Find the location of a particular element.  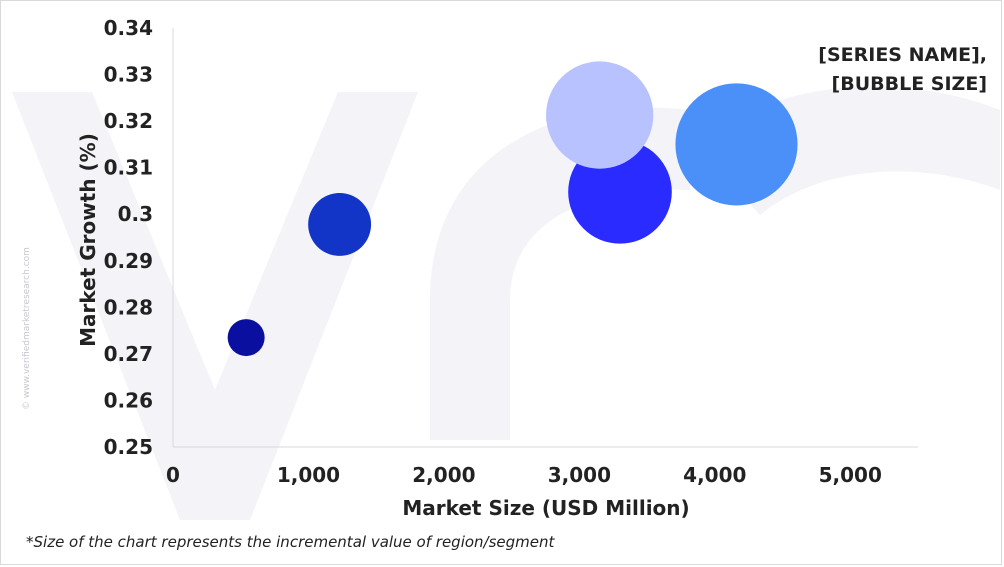

y-tick-label: 0.27 is located at coordinates (128, 354).